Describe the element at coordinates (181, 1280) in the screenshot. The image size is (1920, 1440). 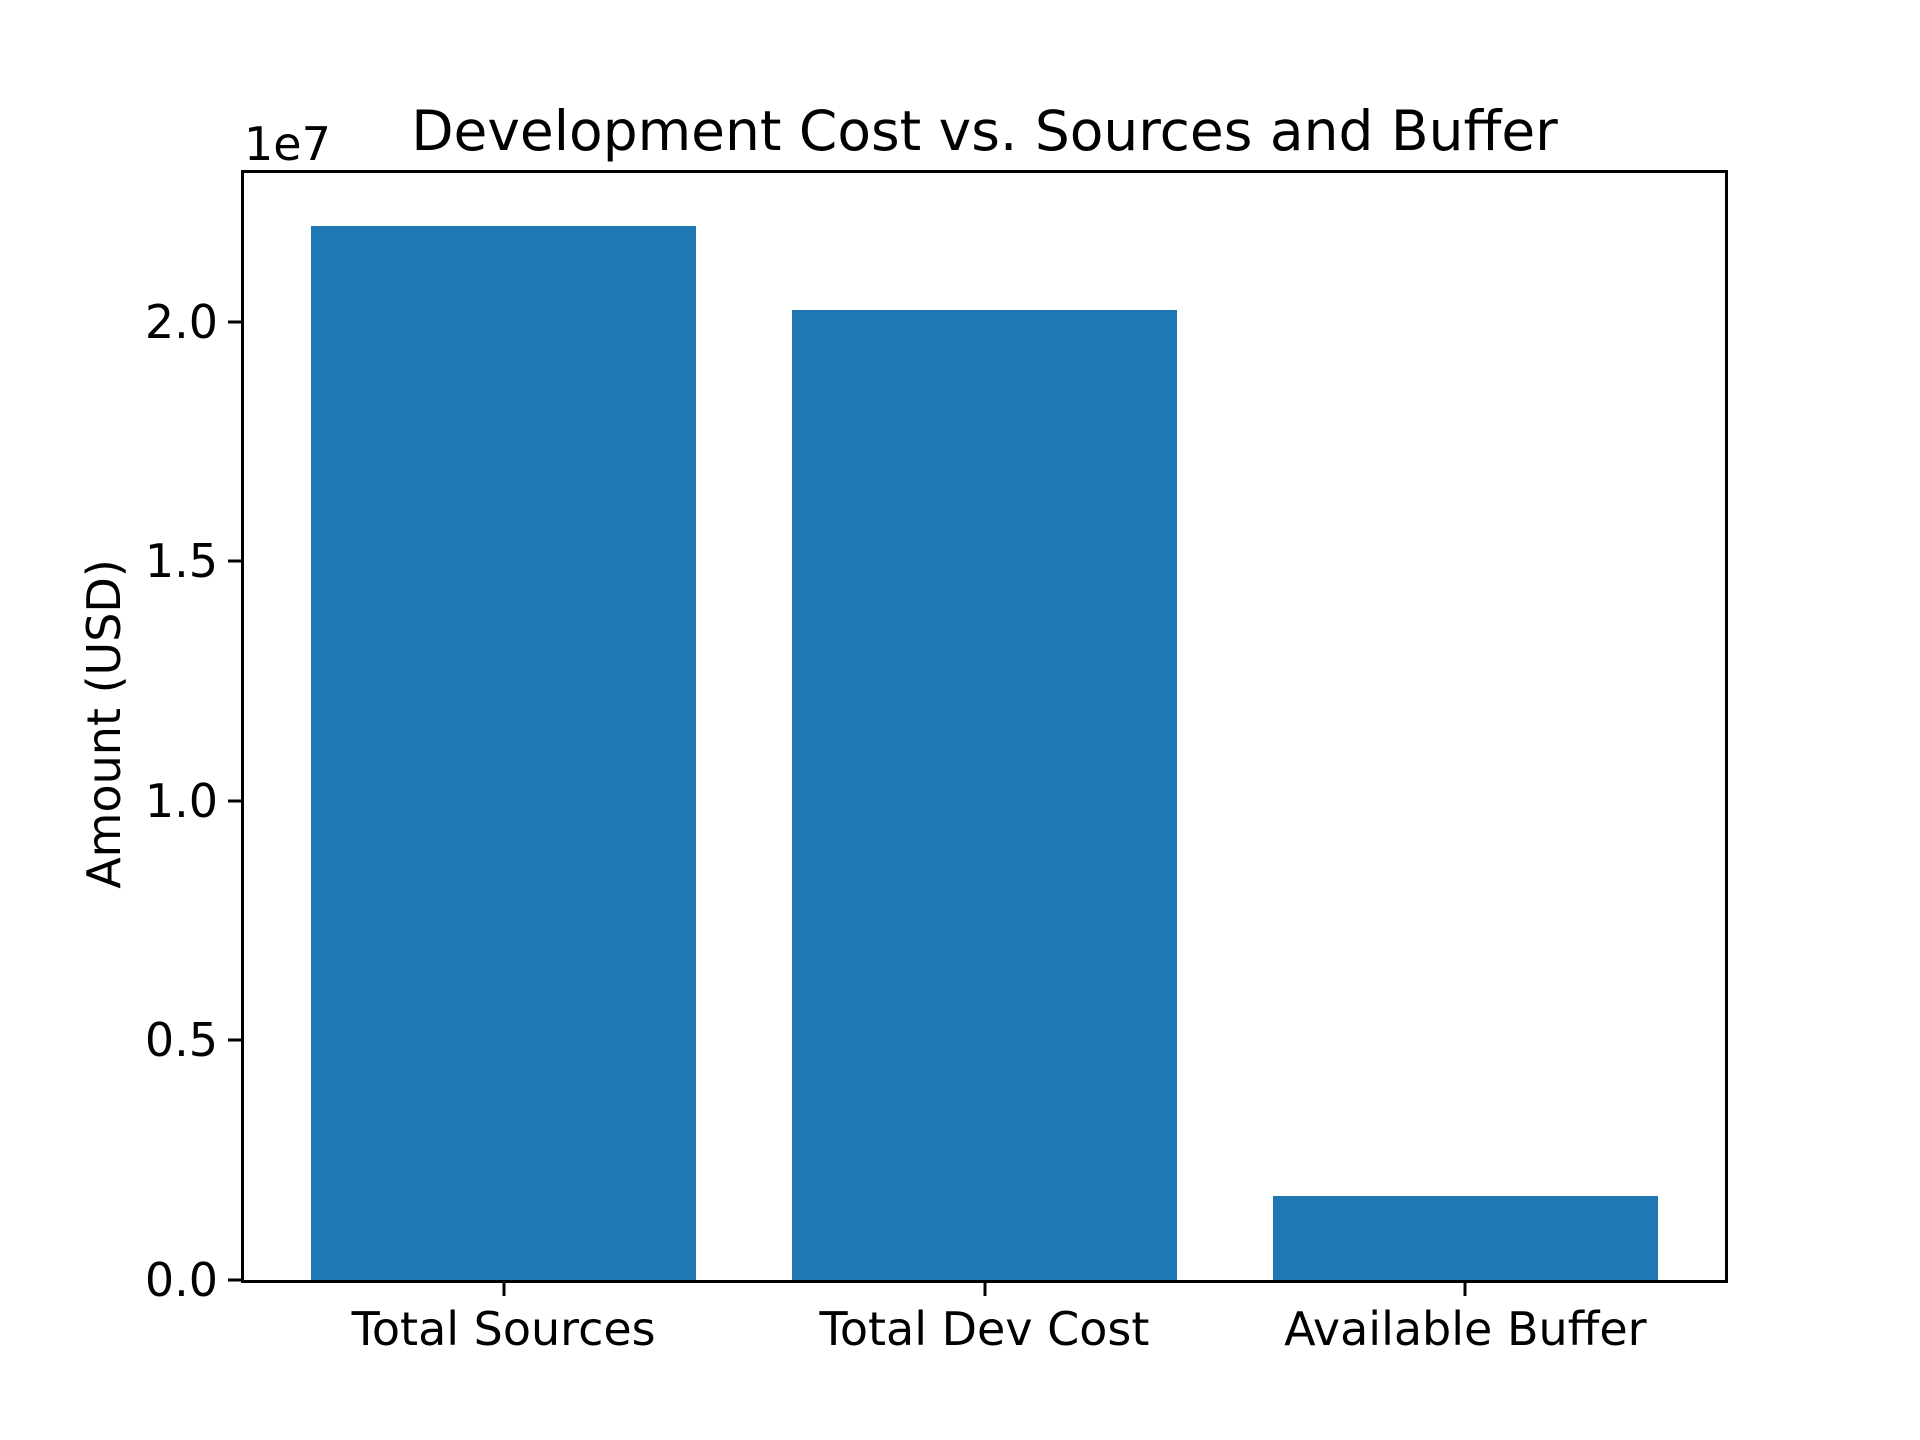
I see `y-tick-label-0.0: 0.0` at that location.